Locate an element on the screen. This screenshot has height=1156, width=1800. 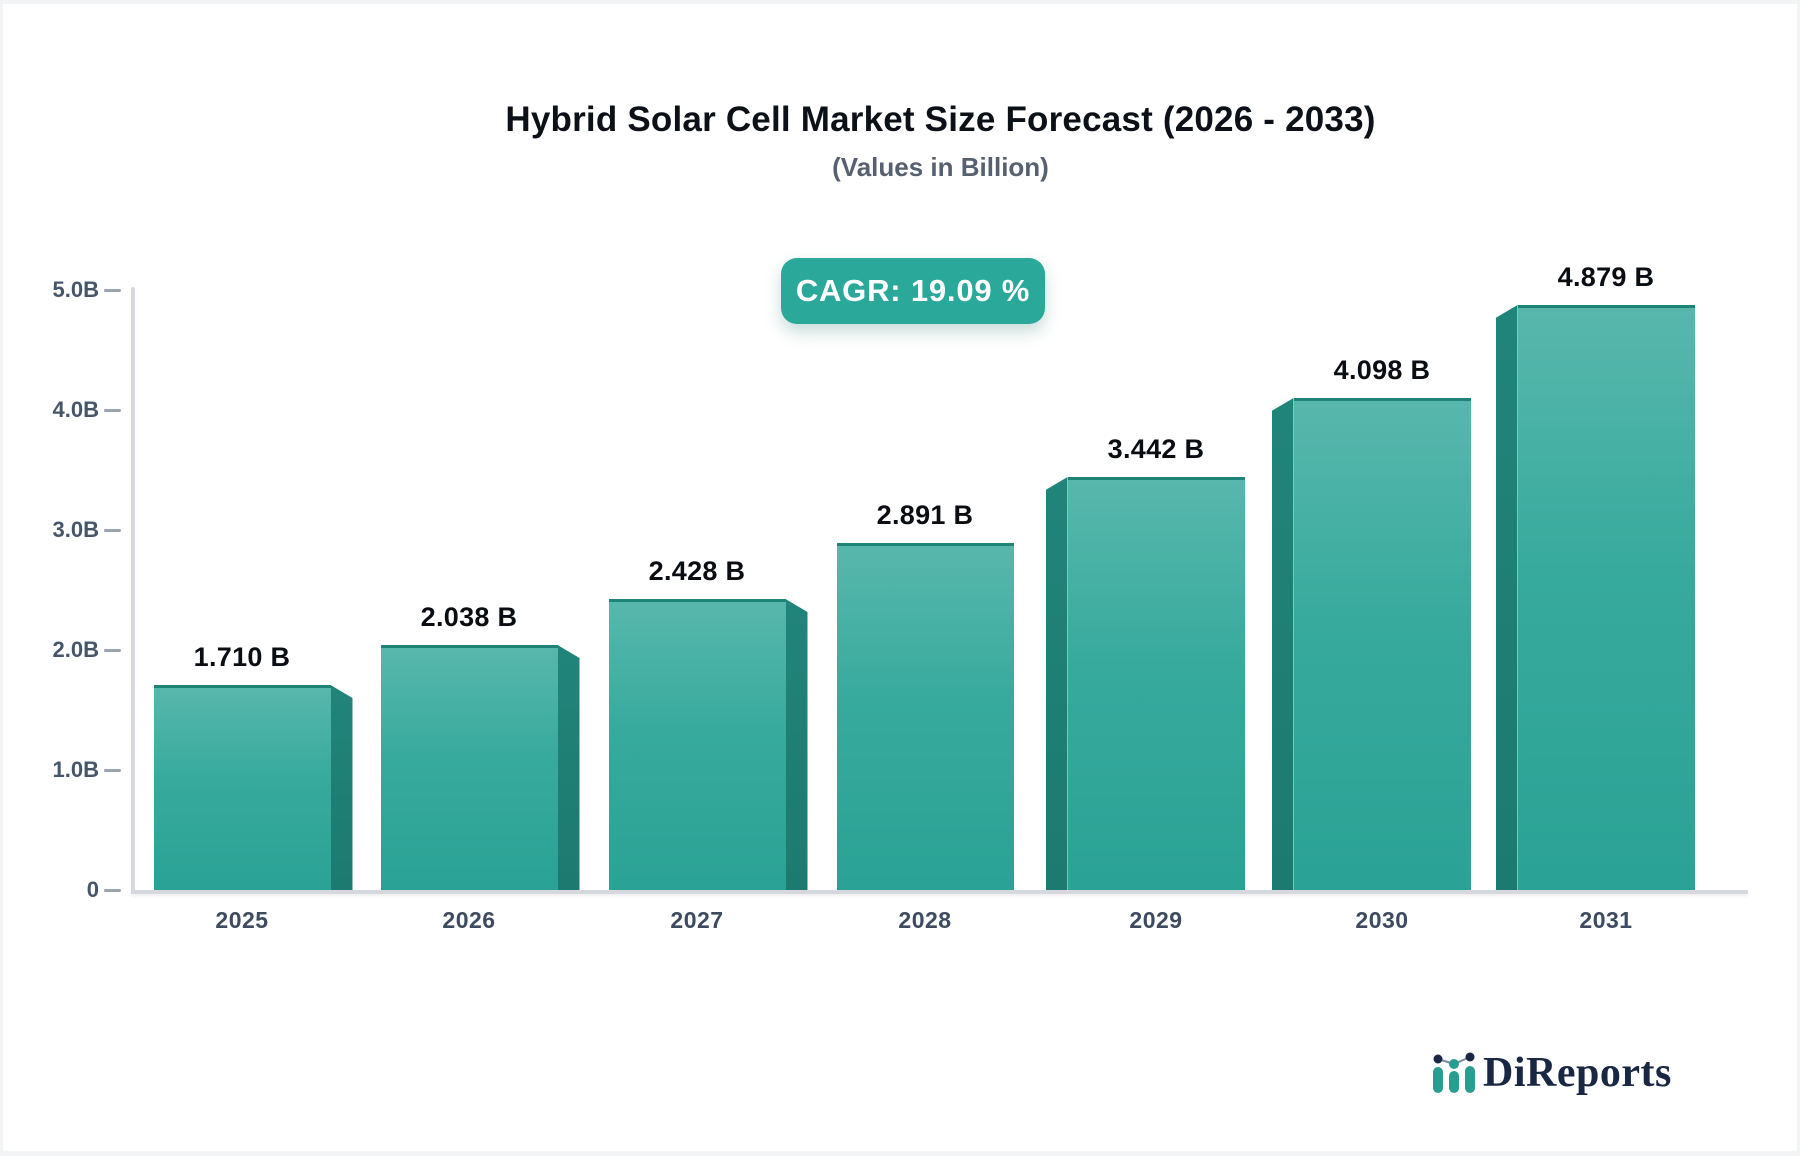
bar-value-label: 2.038 B is located at coordinates (469, 617).